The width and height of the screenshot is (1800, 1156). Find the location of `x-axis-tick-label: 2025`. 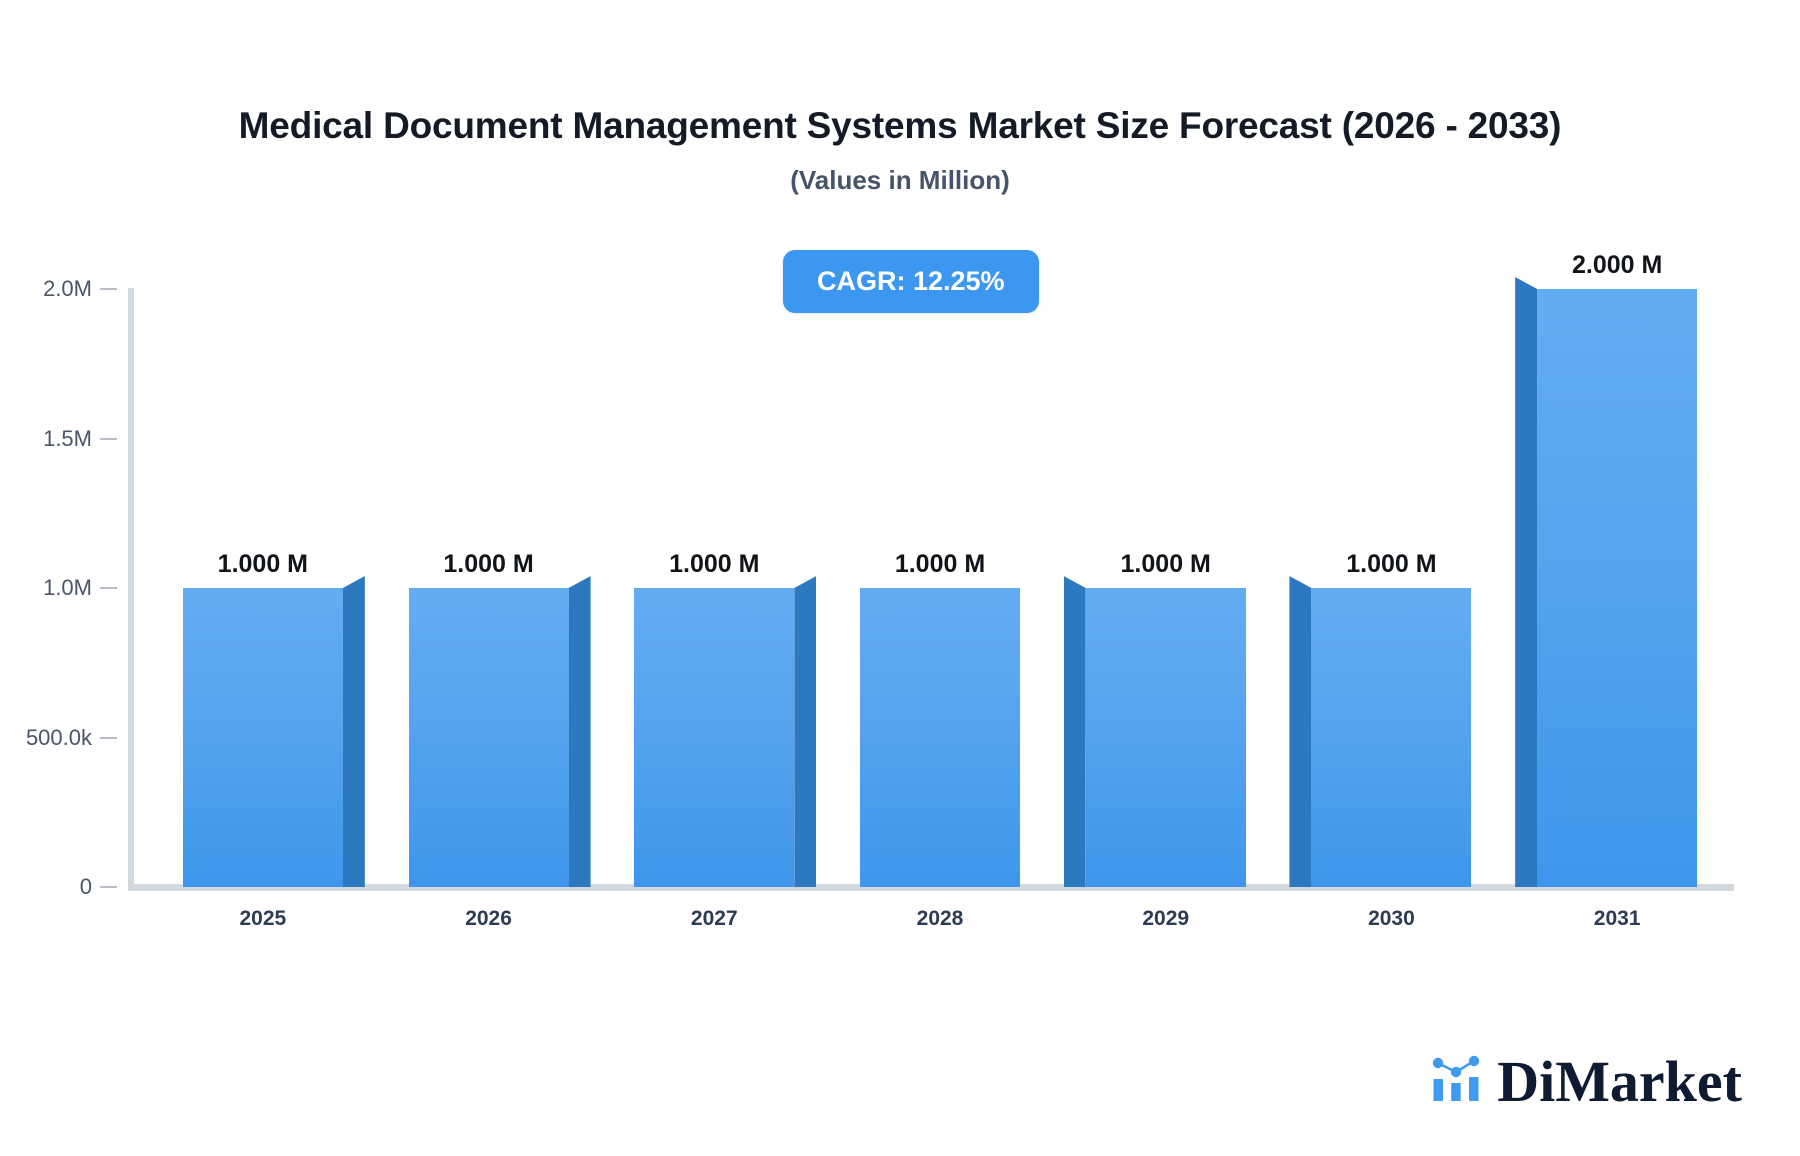

x-axis-tick-label: 2025 is located at coordinates (263, 918).